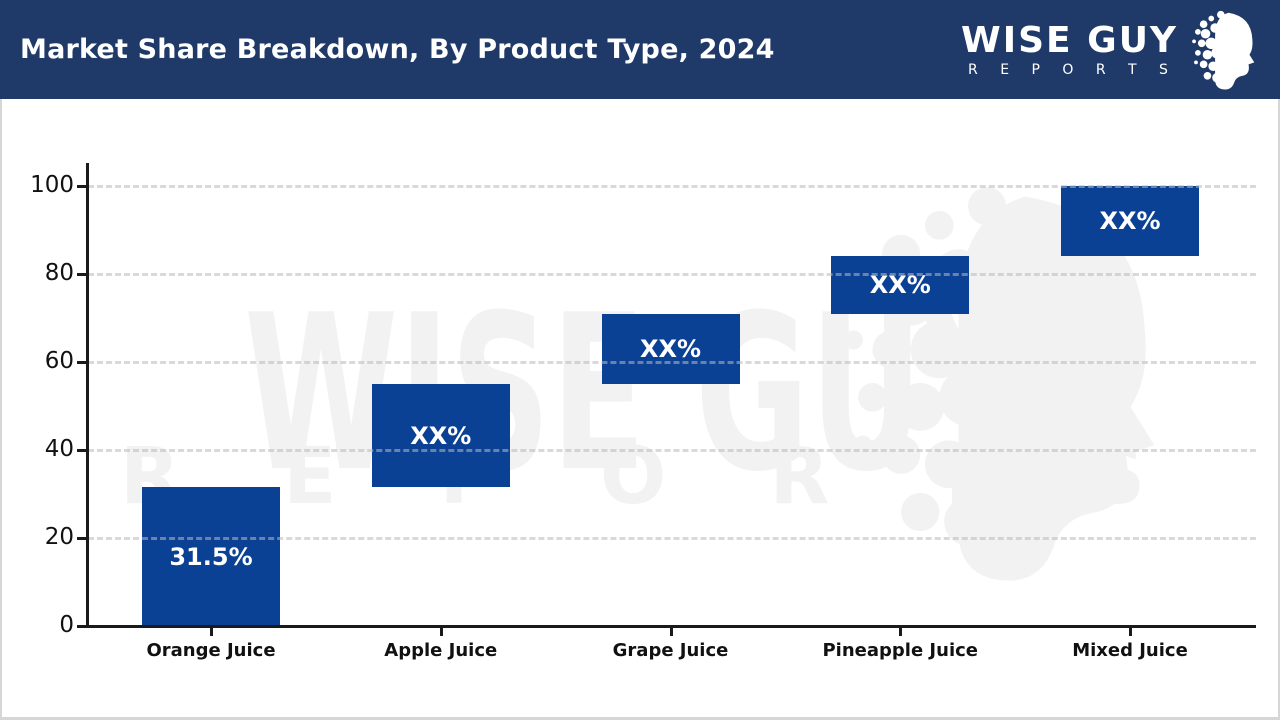 The height and width of the screenshot is (720, 1280). I want to click on logo-subtitle: R E P O R T S, so click(1072, 69).